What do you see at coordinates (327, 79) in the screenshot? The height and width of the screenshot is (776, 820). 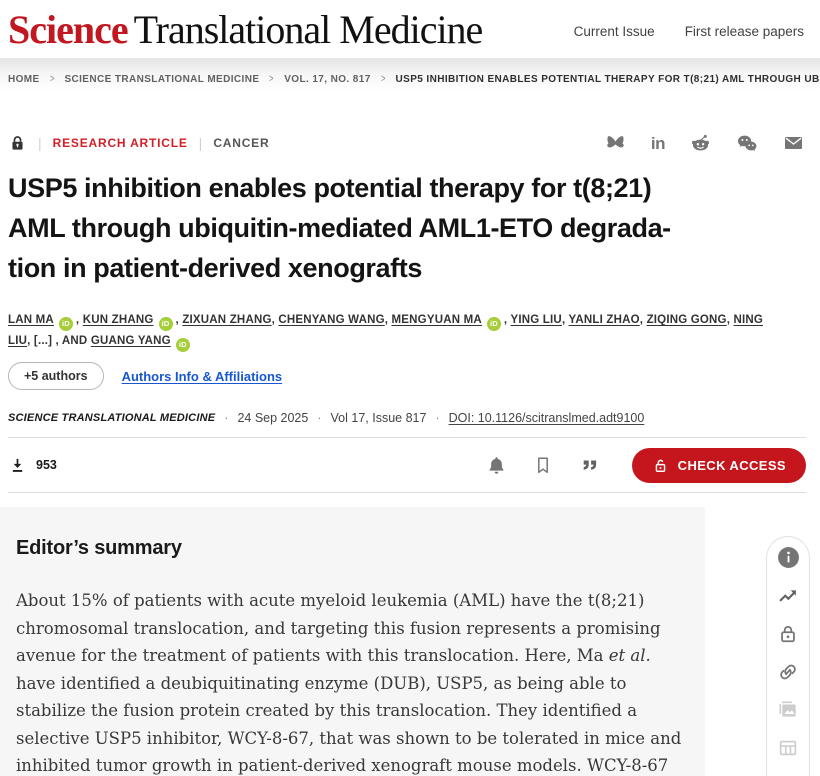 I see `breadcrumb-volume: VOL. 17, NO. 817` at bounding box center [327, 79].